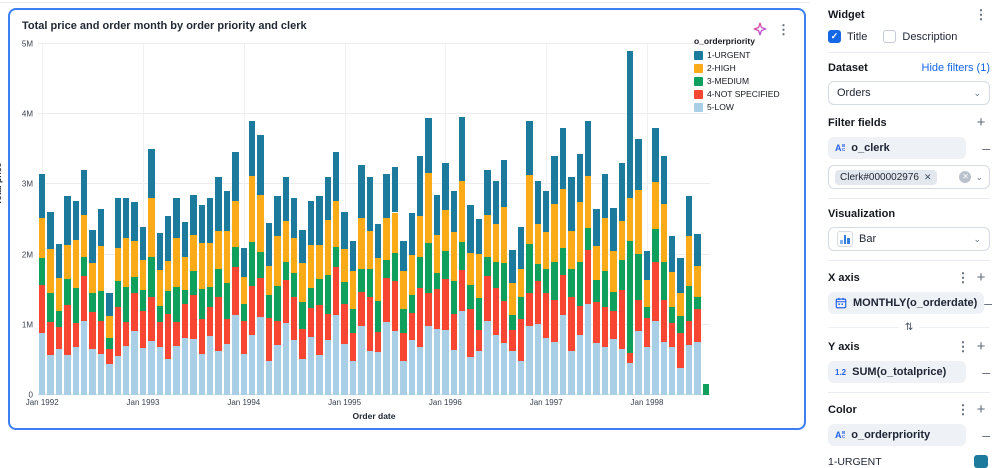 This screenshot has width=1000, height=468. I want to click on ai-sparkle-icon, so click(760, 29).